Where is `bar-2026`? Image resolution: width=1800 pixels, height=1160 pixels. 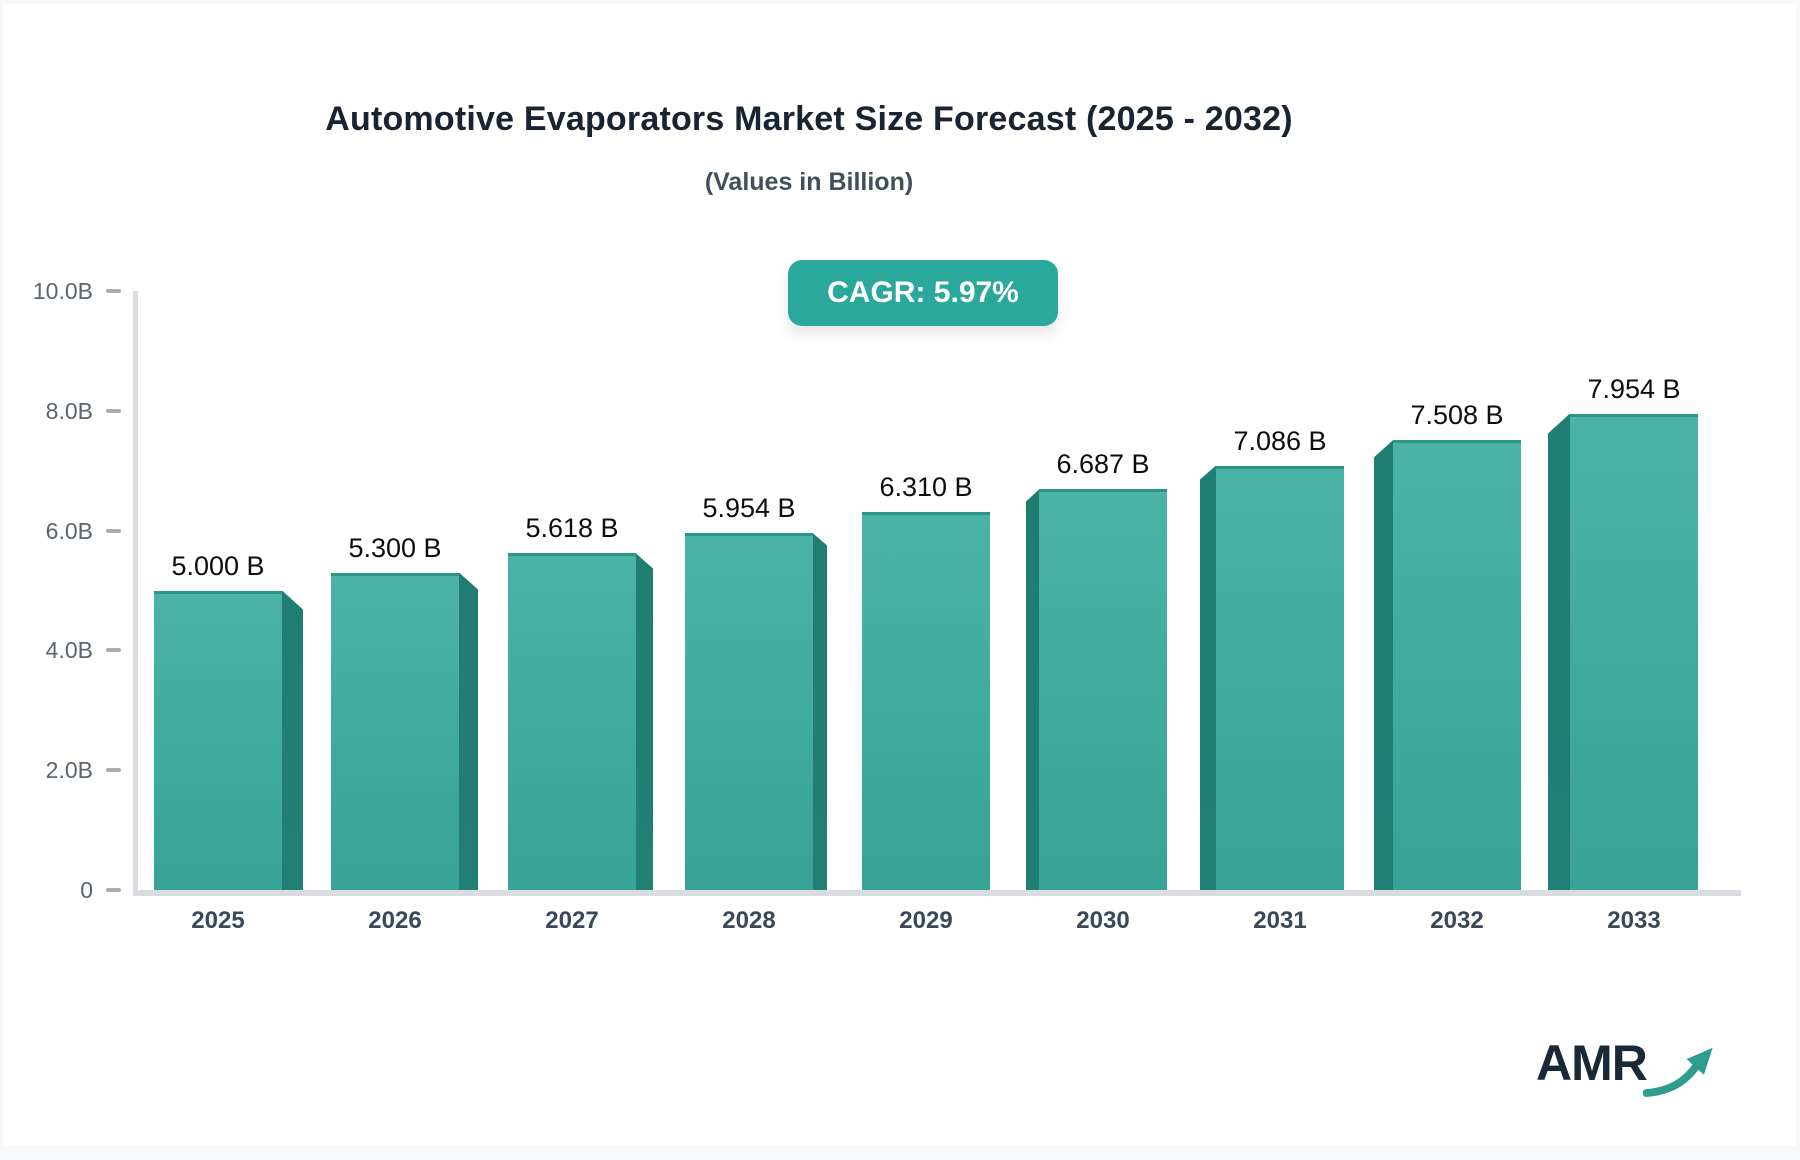 bar-2026 is located at coordinates (395, 731).